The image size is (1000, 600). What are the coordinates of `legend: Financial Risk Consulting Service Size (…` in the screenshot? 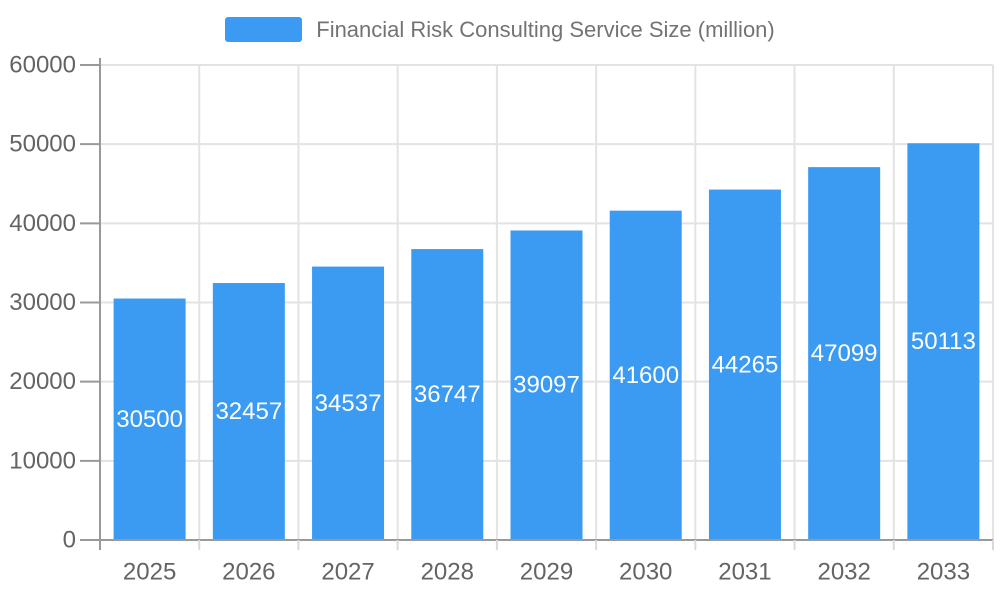 It's located at (500, 29).